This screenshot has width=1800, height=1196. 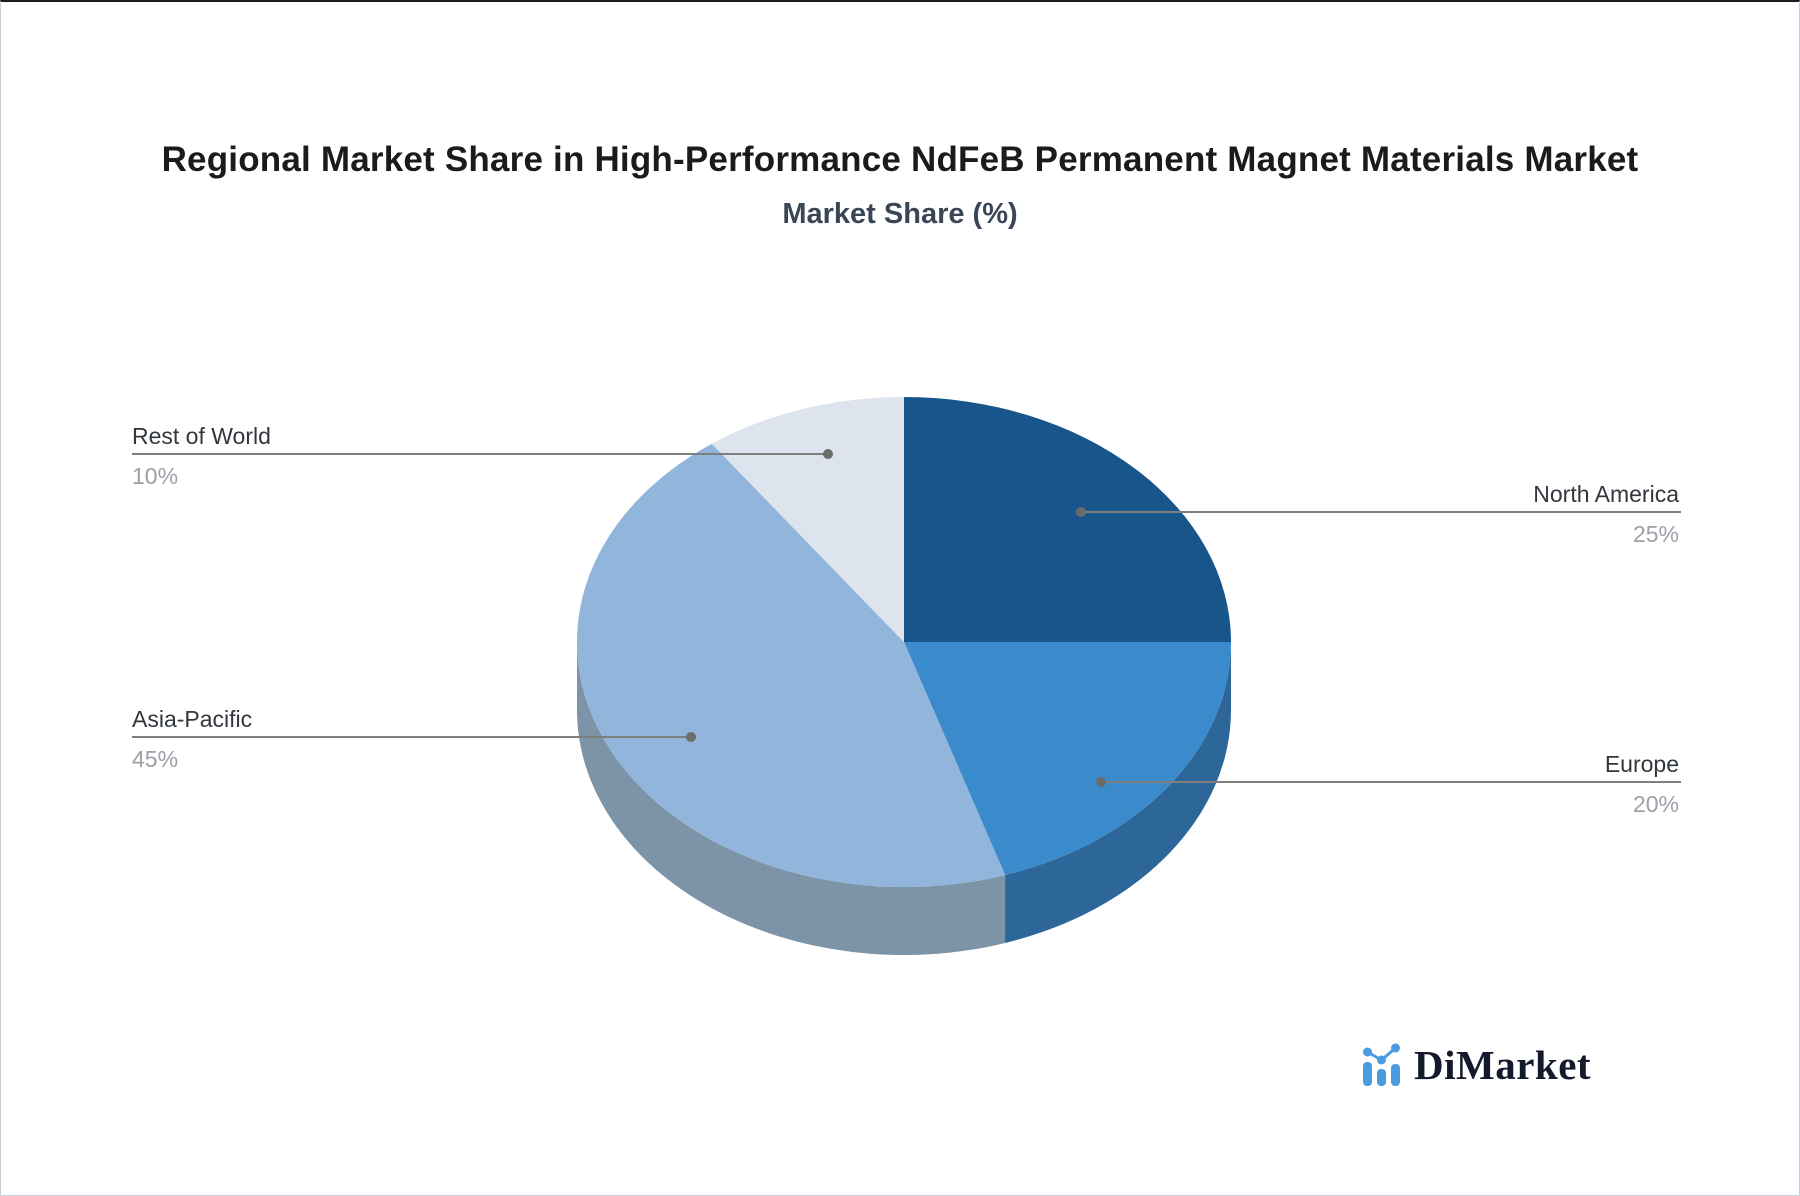 I want to click on slice-value-europe: 20%, so click(x=1655, y=804).